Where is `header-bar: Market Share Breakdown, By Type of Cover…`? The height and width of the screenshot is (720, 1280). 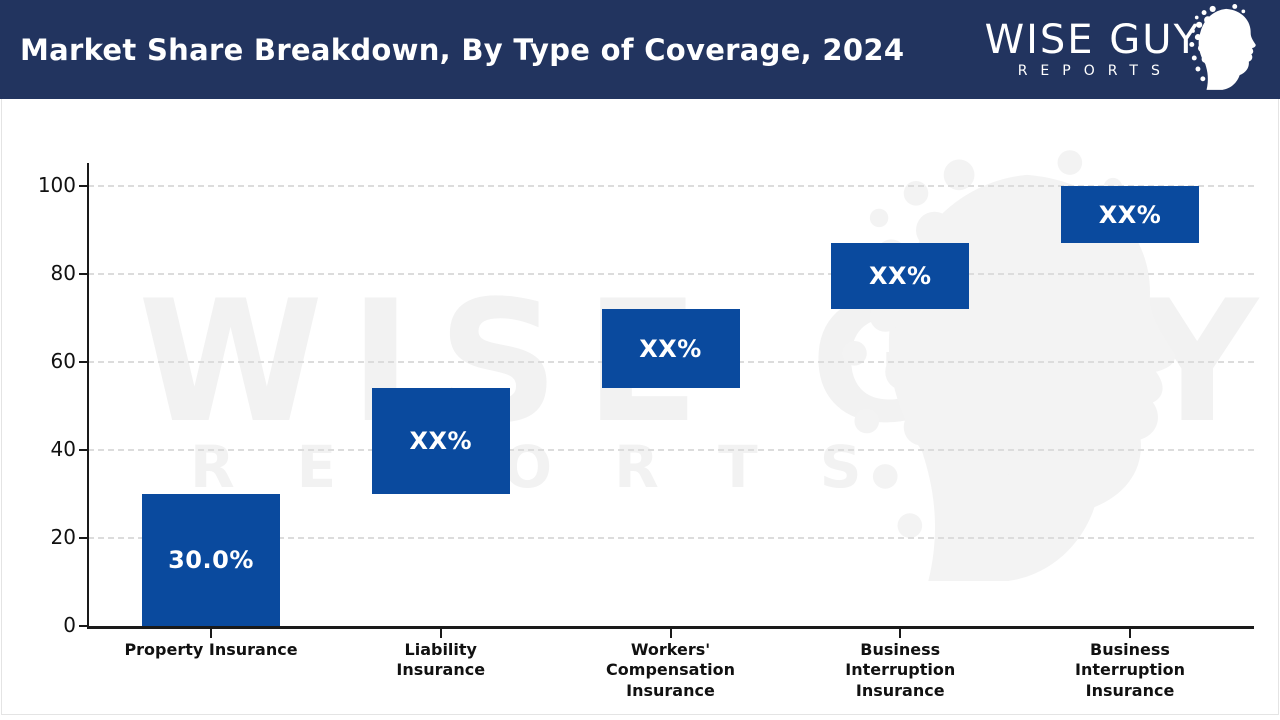
header-bar: Market Share Breakdown, By Type of Cover… is located at coordinates (640, 49).